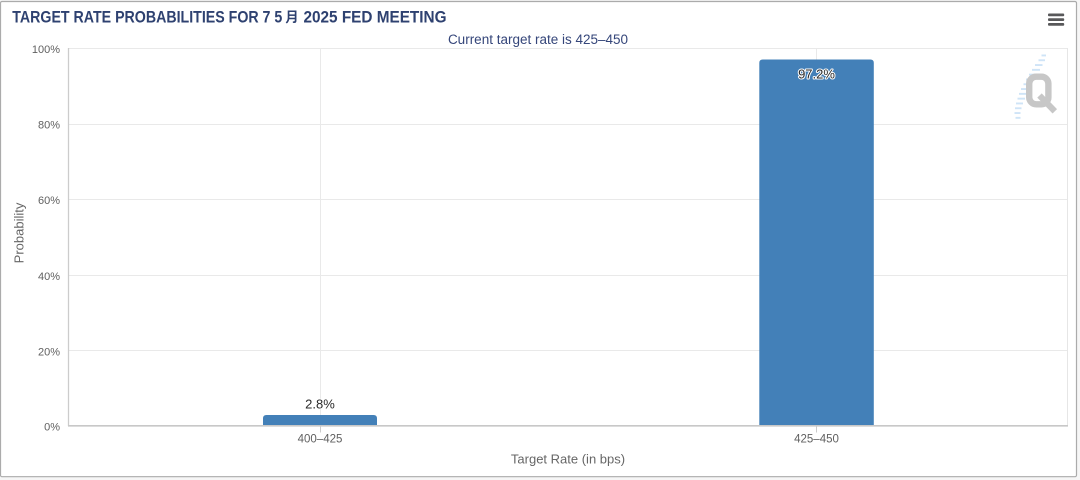  I want to click on svg-text: 60%, so click(49, 201).